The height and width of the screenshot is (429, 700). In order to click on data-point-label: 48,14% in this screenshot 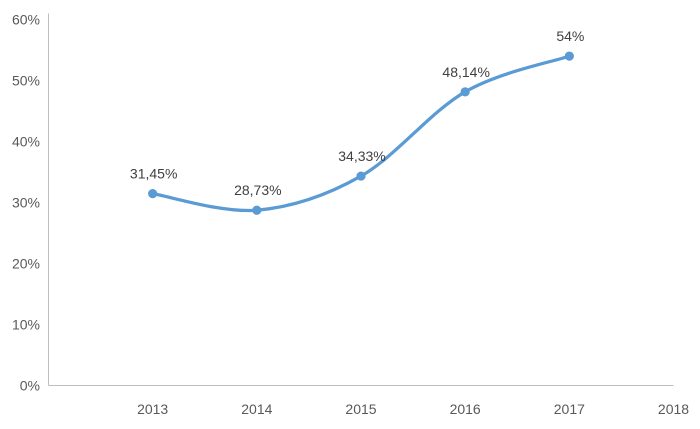, I will do `click(465, 72)`.